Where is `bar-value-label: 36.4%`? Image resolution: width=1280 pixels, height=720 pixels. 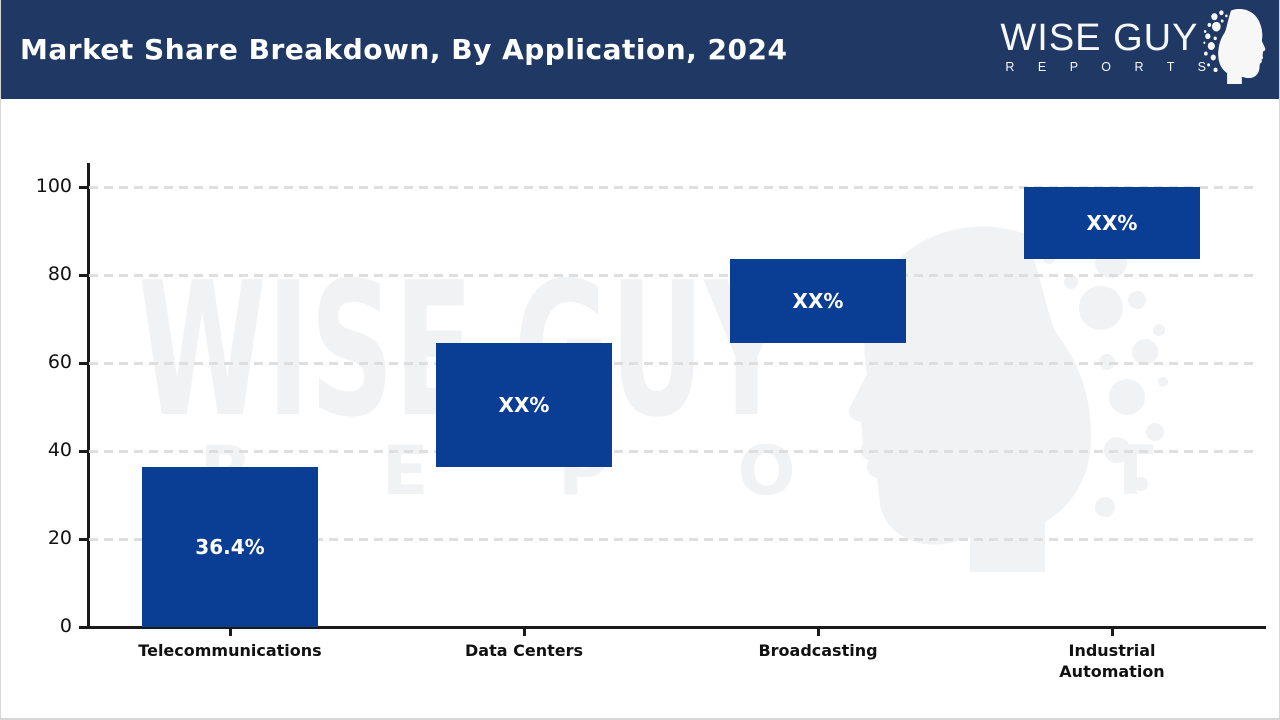
bar-value-label: 36.4% is located at coordinates (230, 546).